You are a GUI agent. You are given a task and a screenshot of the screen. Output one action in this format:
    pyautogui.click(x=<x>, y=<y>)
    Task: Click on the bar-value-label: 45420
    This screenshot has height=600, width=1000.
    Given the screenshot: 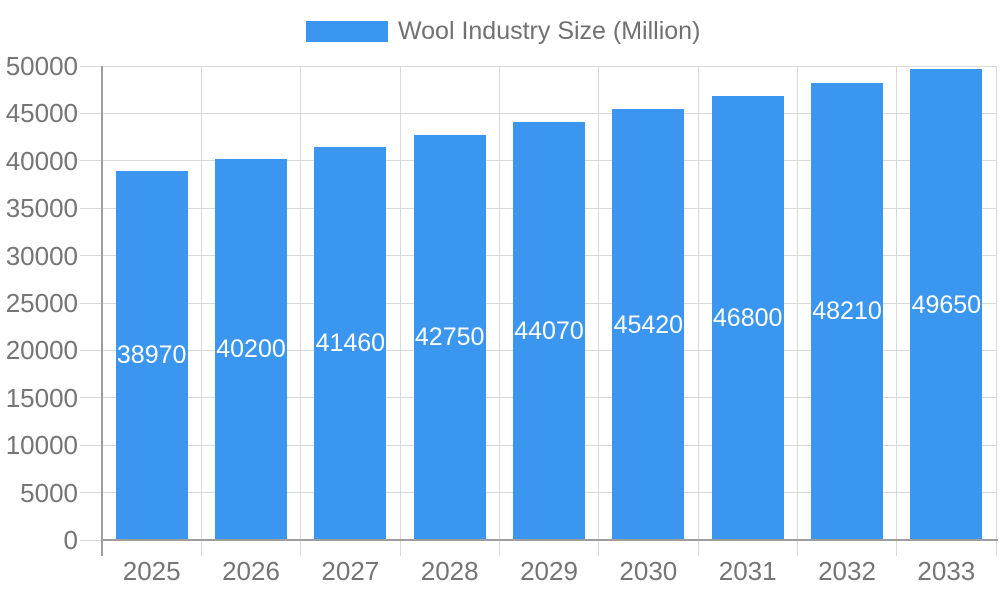 What is the action you would take?
    pyautogui.click(x=648, y=324)
    